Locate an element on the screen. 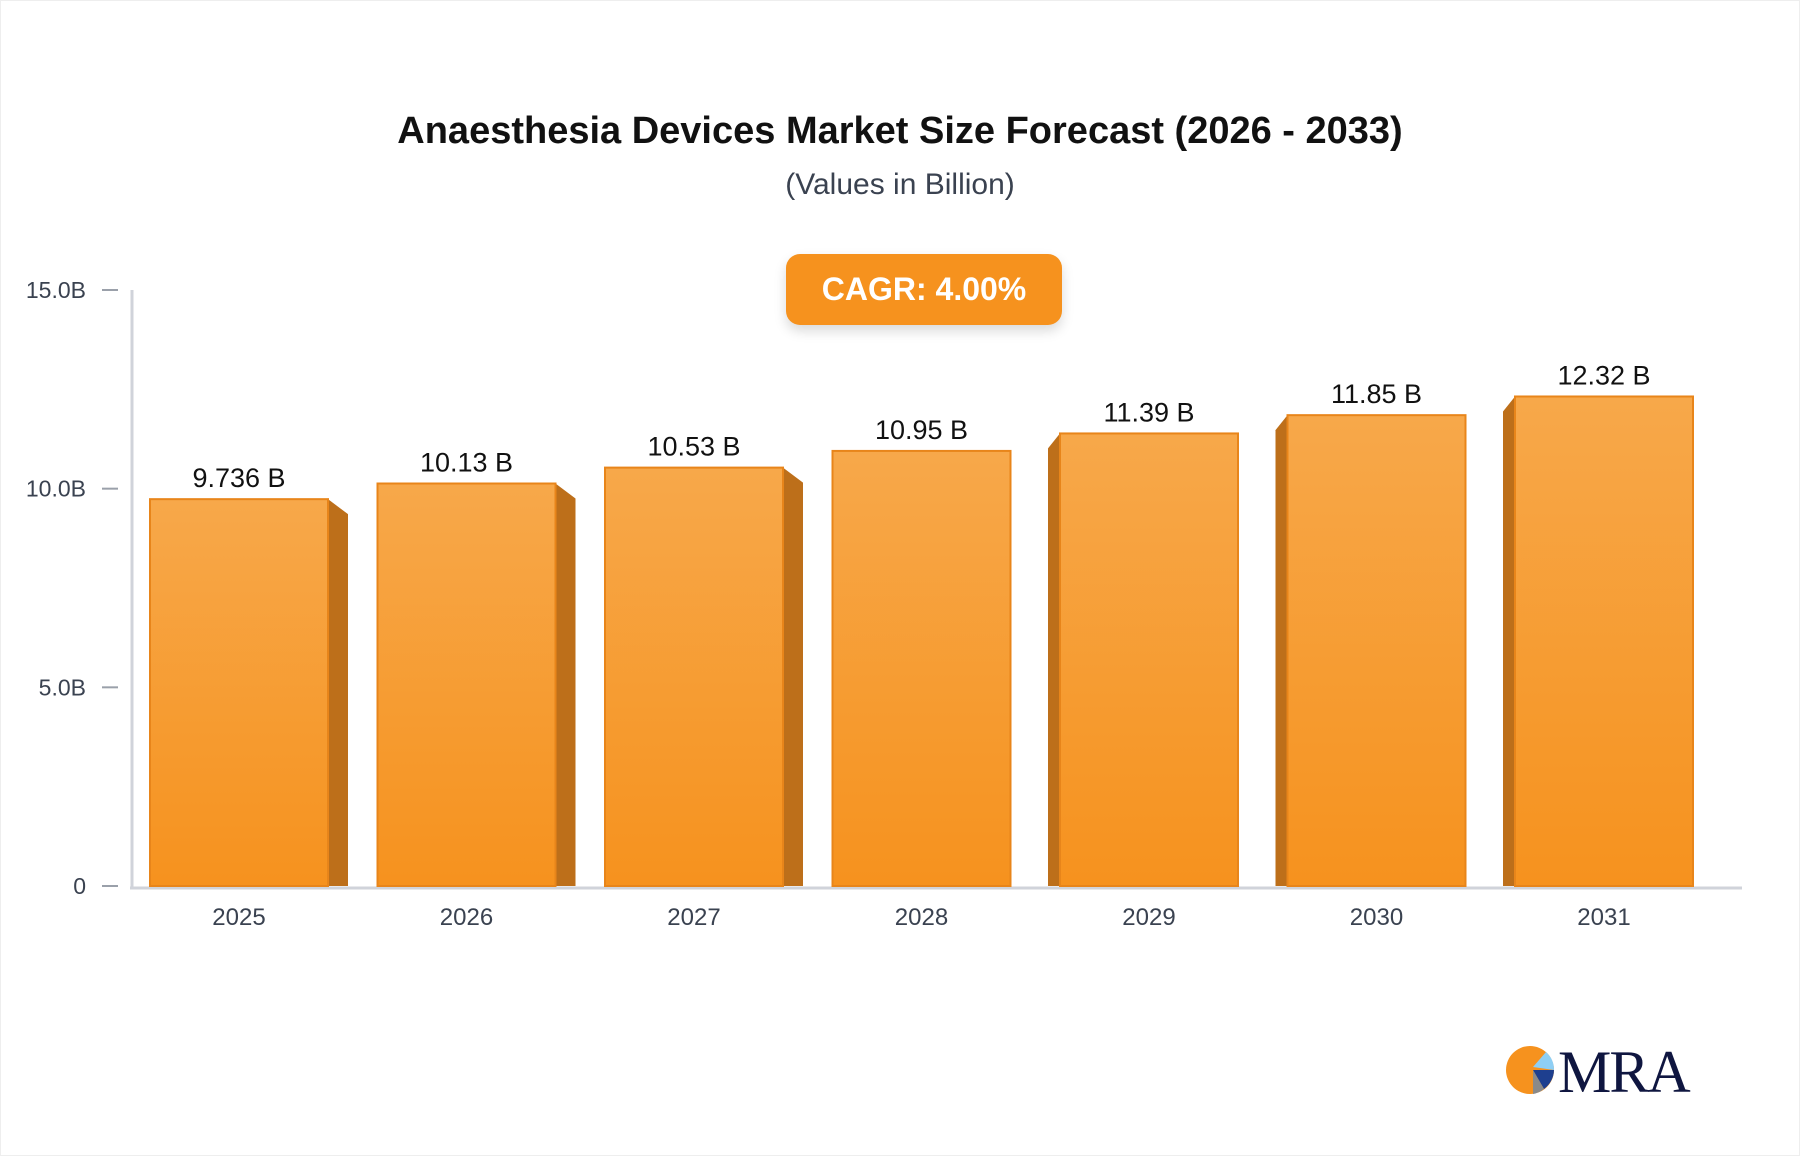  x-tick-label: 2027 is located at coordinates (693, 917).